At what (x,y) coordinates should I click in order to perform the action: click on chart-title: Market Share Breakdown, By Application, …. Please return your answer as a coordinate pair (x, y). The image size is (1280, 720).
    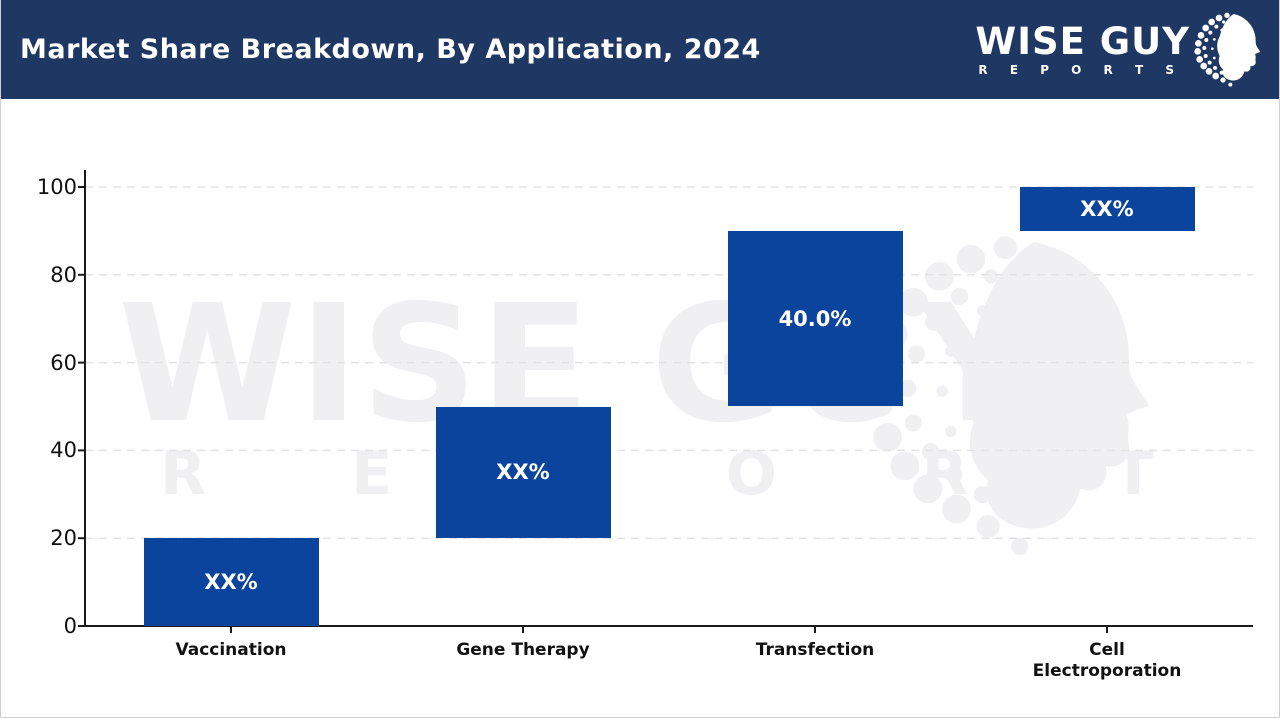
    Looking at the image, I should click on (390, 49).